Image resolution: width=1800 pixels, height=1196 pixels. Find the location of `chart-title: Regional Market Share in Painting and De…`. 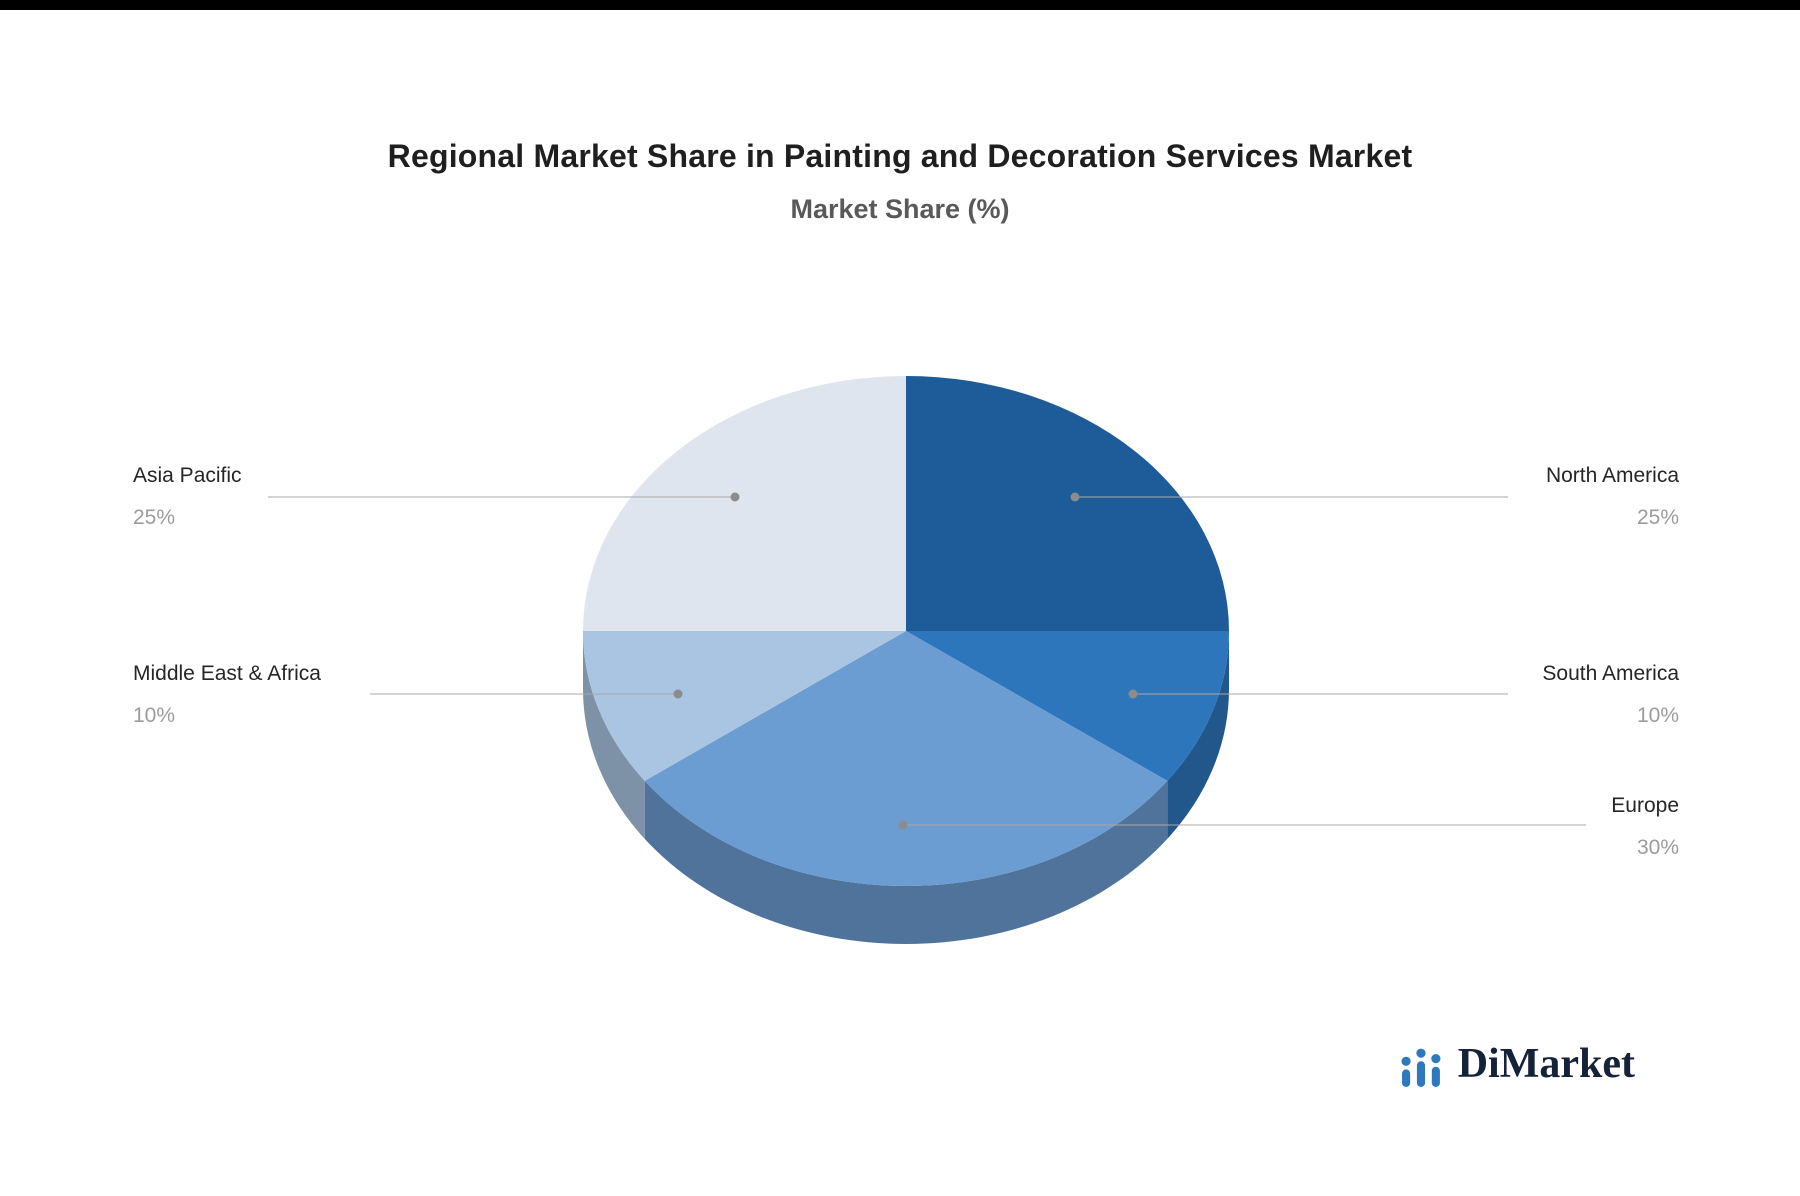

chart-title: Regional Market Share in Painting and De… is located at coordinates (900, 156).